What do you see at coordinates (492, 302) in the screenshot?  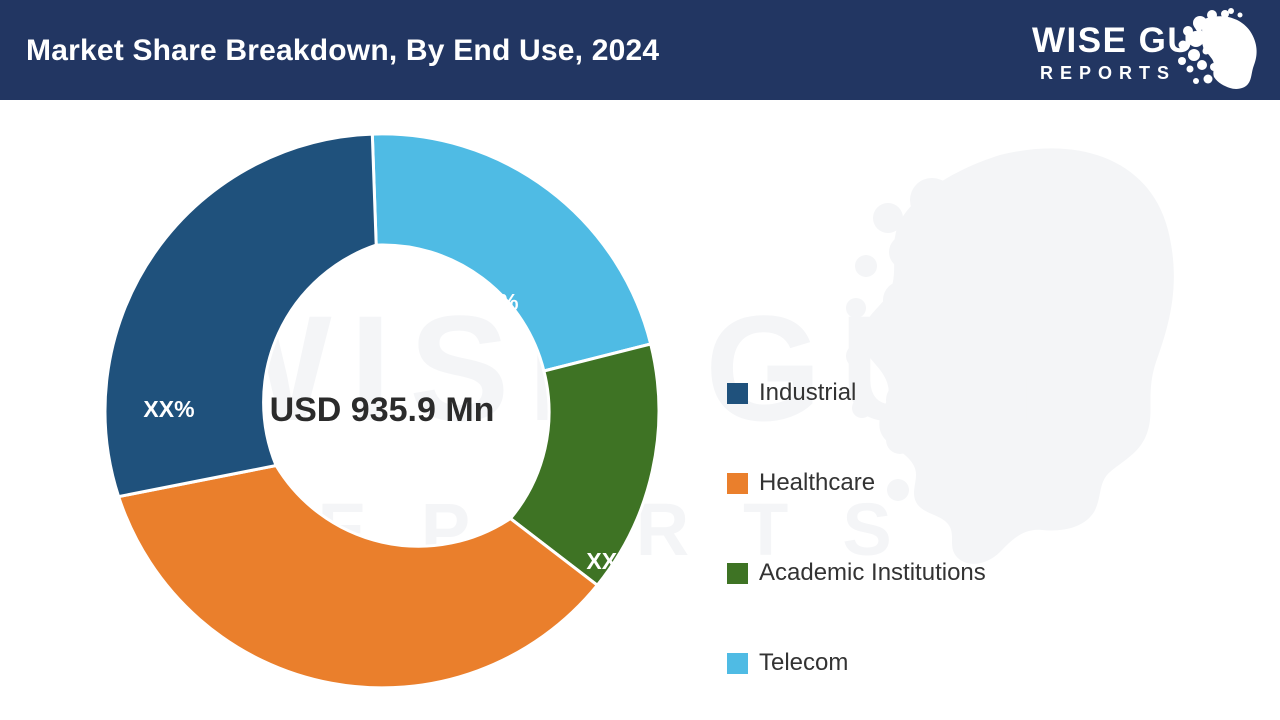 I see `slice-label-telecom: XX%` at bounding box center [492, 302].